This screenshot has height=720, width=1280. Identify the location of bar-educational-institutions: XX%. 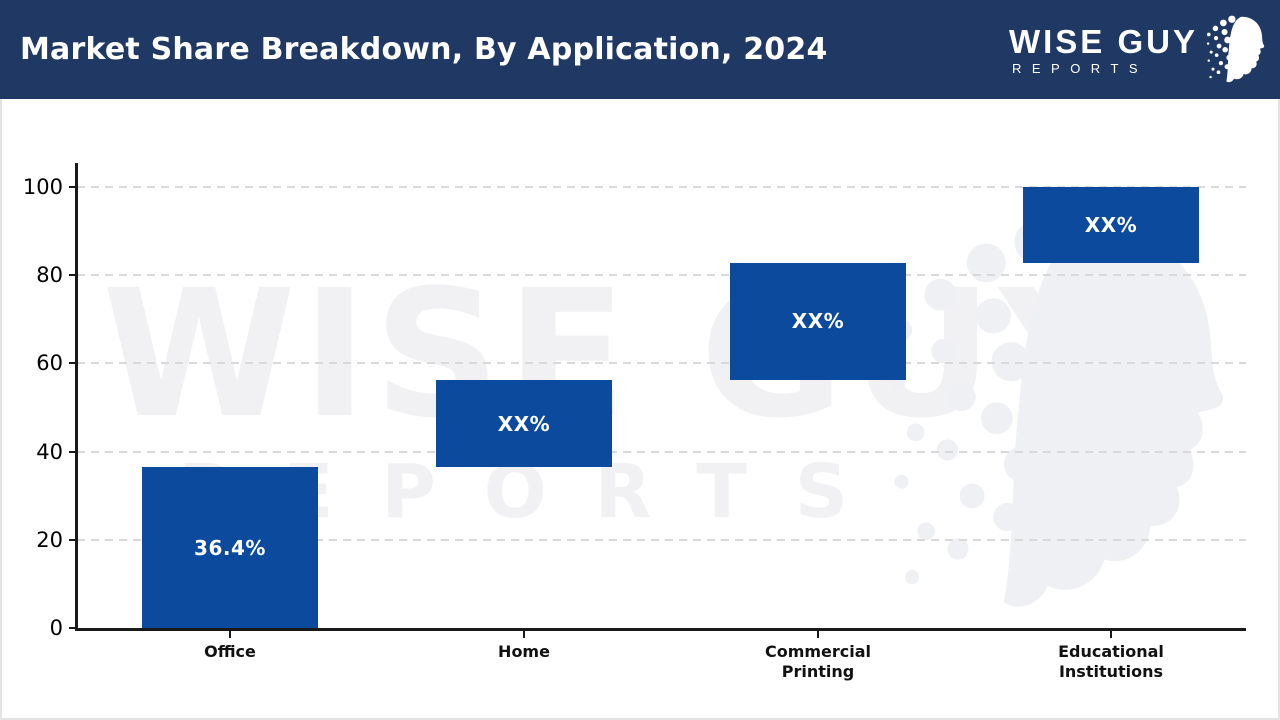
(1111, 225).